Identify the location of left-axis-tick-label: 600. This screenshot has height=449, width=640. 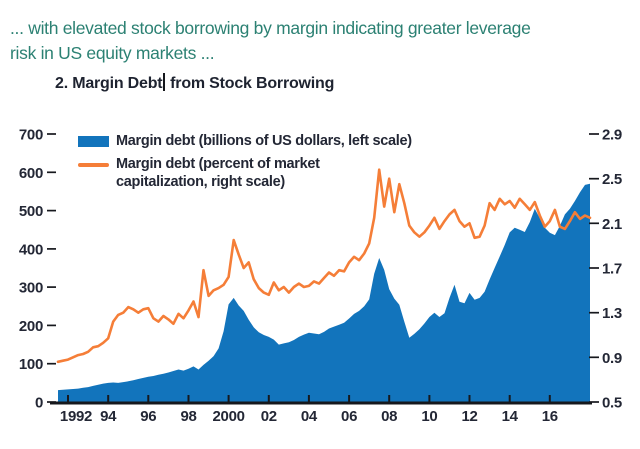
(31, 173).